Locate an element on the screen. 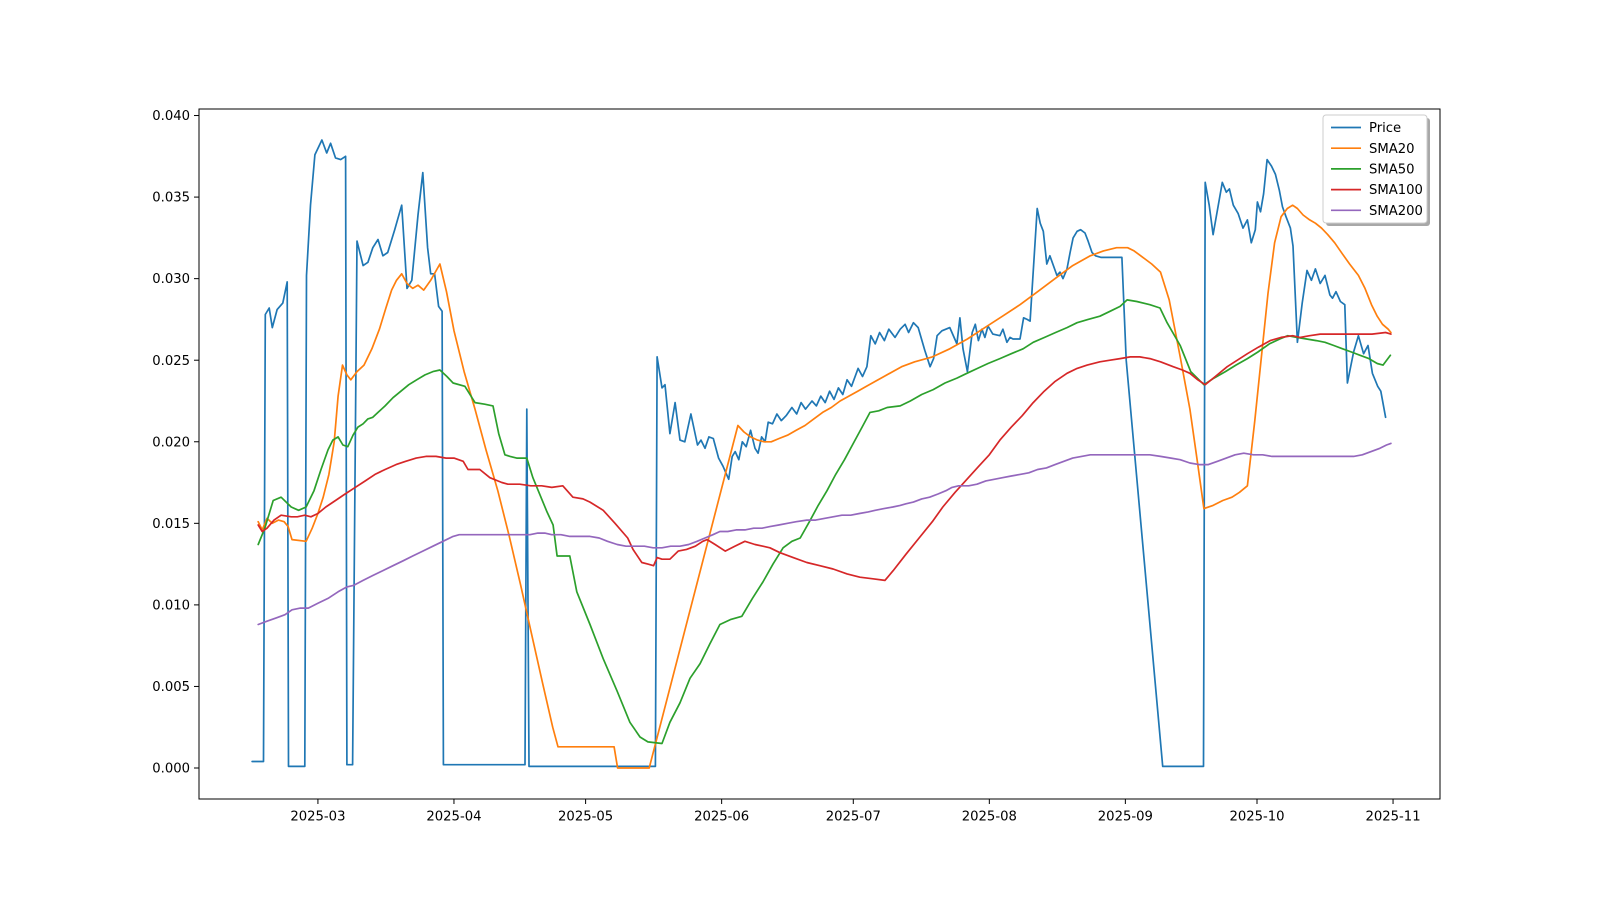 This screenshot has height=900, width=1600. x-tick-label: 2025-08 is located at coordinates (989, 817).